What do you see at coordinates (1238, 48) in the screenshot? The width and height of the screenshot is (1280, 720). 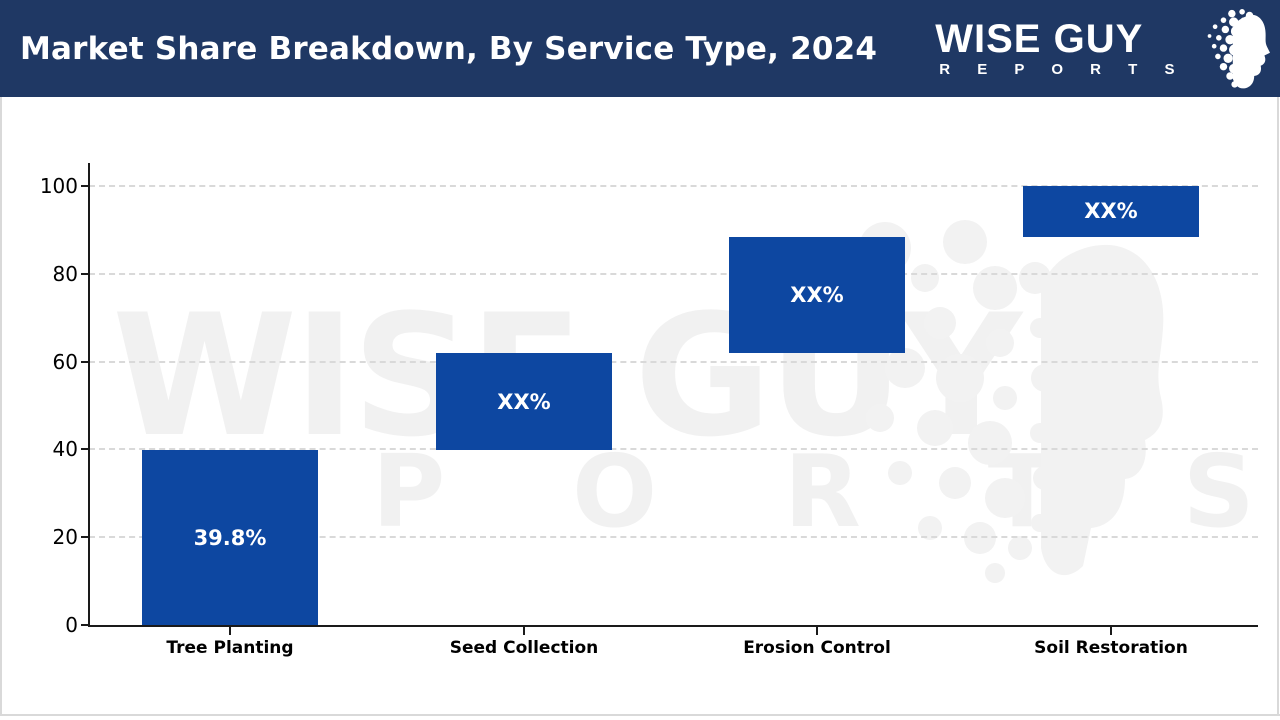 I see `logo-head-icon` at bounding box center [1238, 48].